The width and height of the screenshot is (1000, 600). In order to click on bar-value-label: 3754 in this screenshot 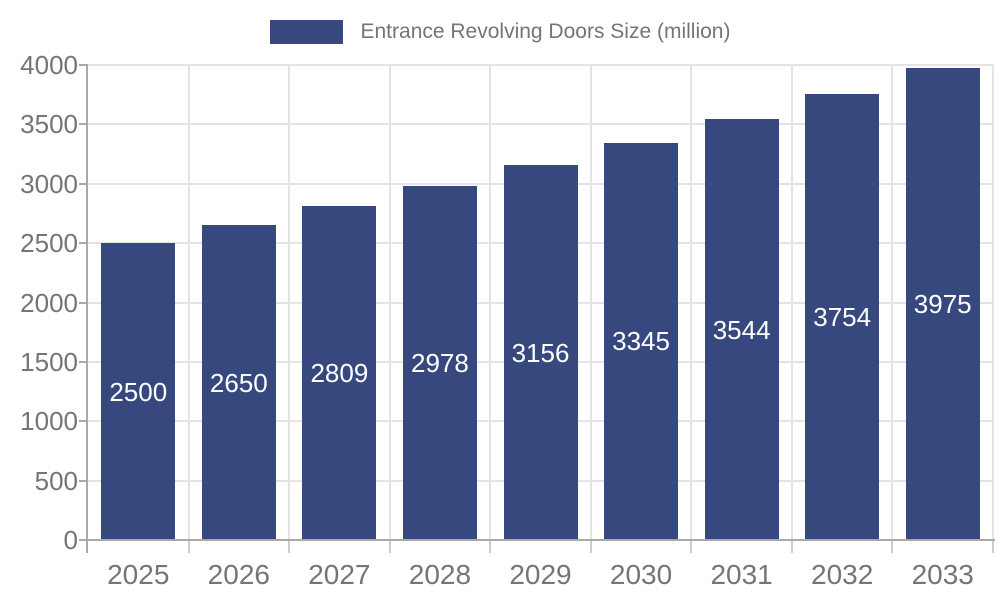, I will do `click(842, 317)`.